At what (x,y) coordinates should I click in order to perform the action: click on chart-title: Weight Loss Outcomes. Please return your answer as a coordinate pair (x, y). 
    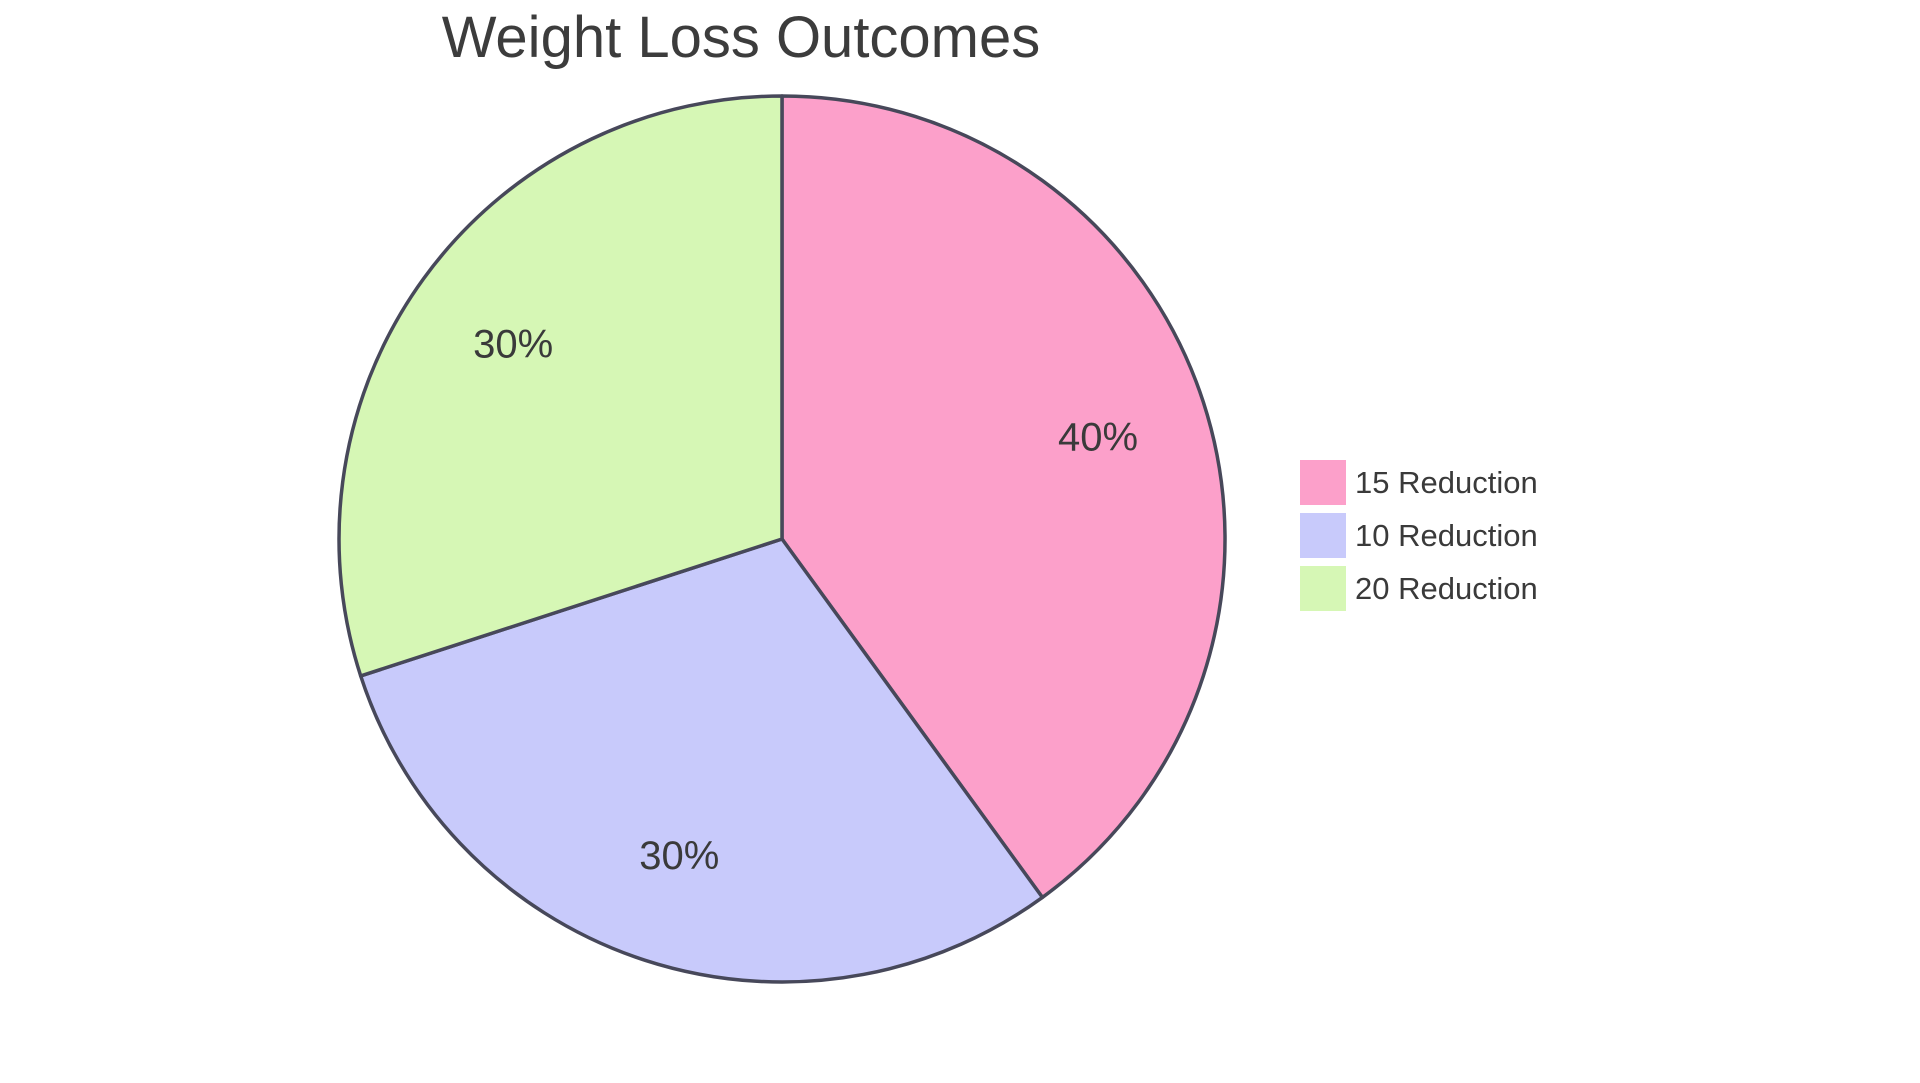
    Looking at the image, I should click on (741, 37).